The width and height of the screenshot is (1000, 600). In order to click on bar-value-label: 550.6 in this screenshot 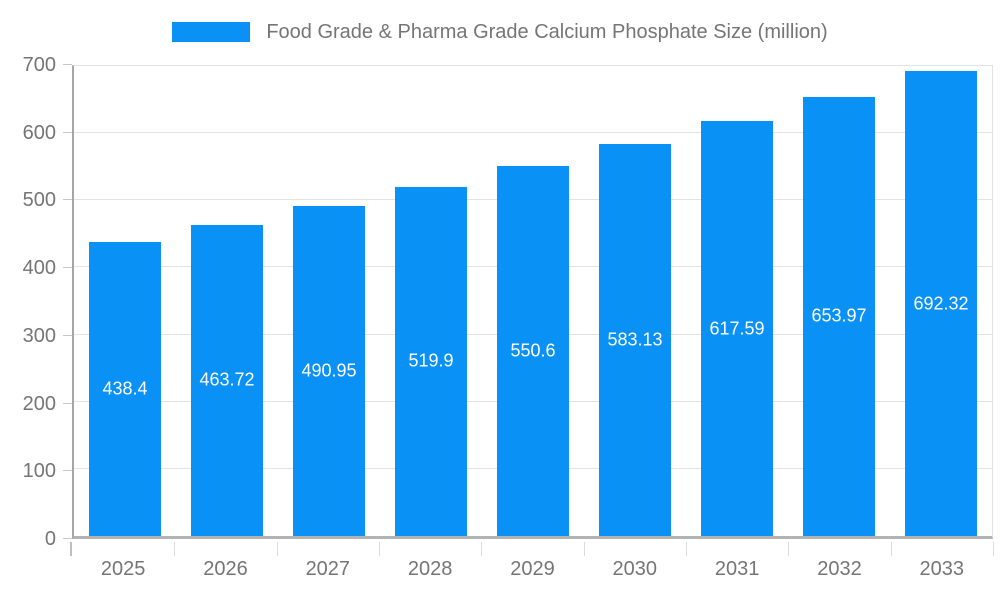, I will do `click(533, 350)`.